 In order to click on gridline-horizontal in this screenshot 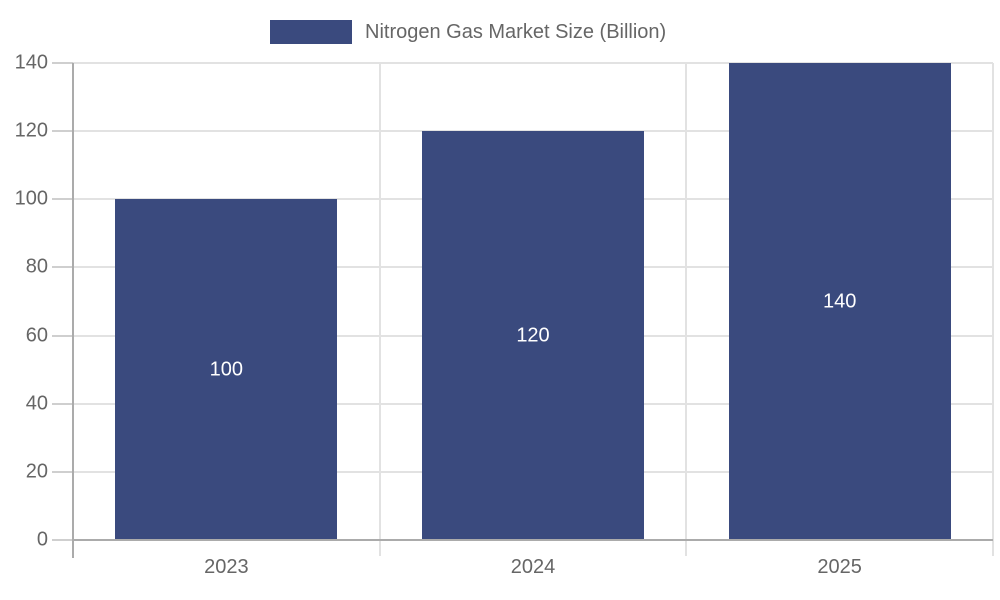, I will do `click(533, 63)`.